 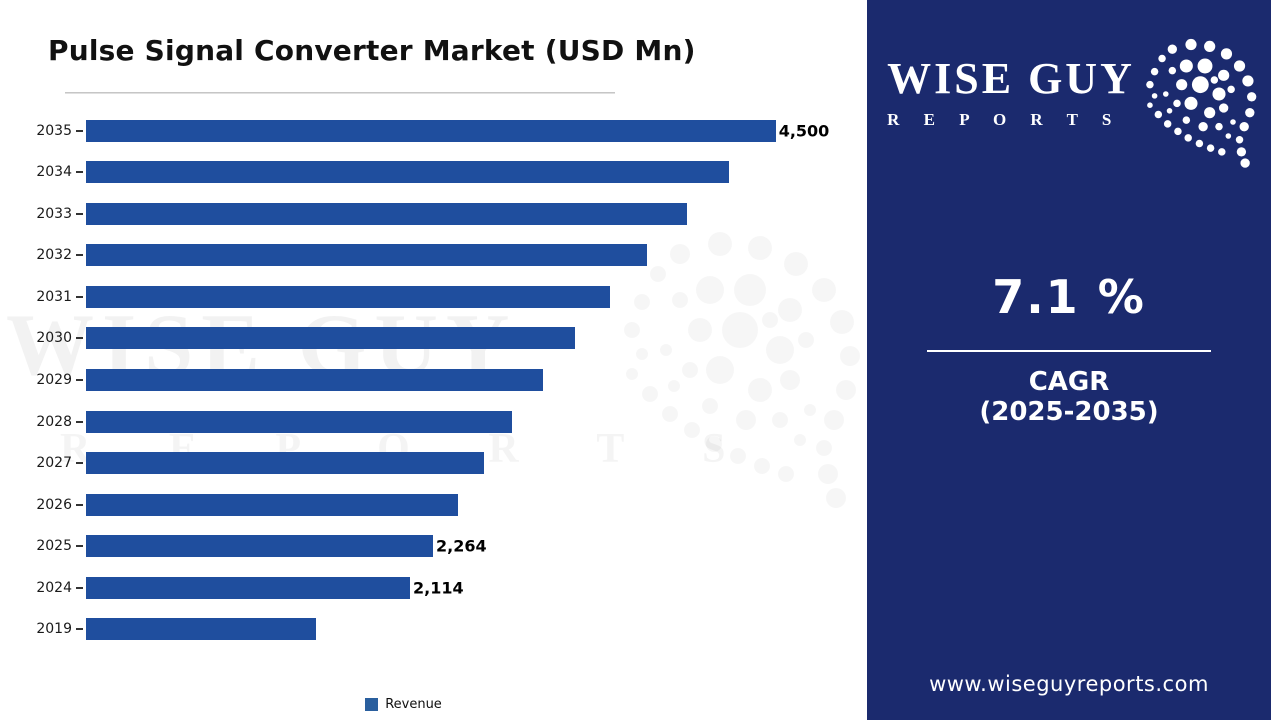 What do you see at coordinates (372, 704) in the screenshot?
I see `legend-swatch` at bounding box center [372, 704].